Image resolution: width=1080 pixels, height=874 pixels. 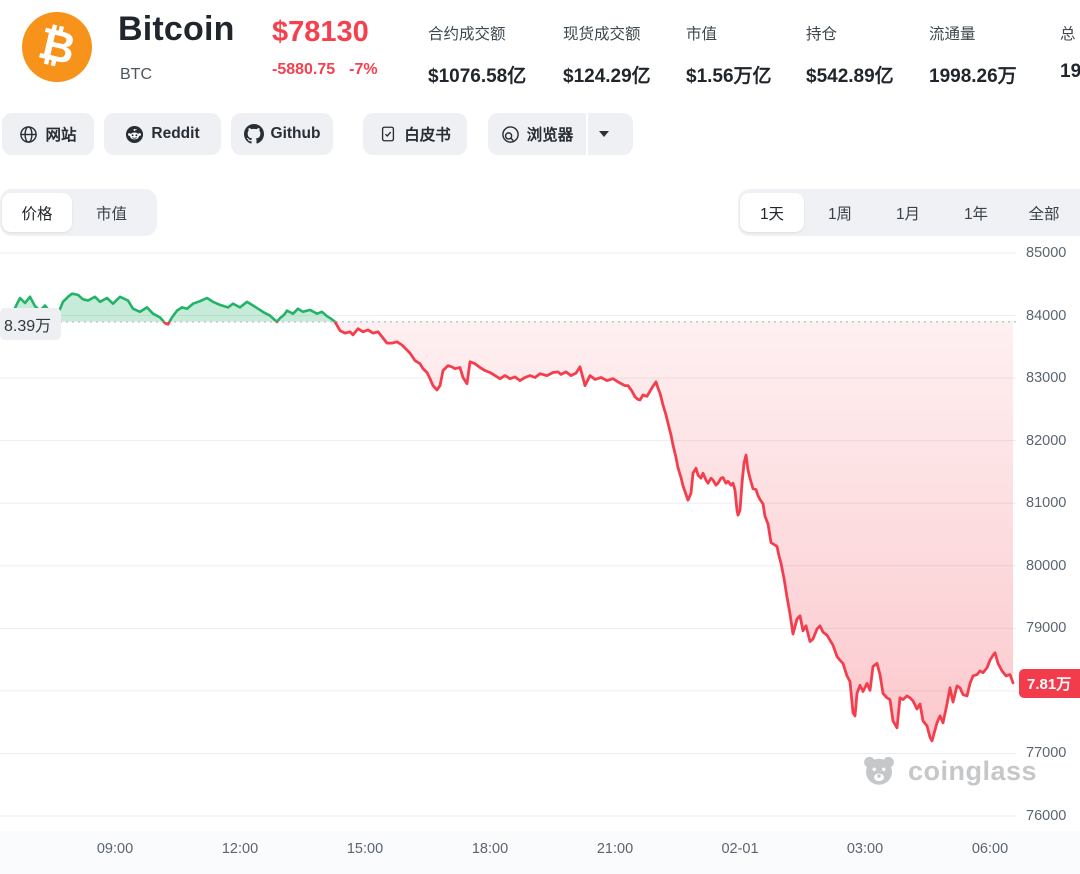 What do you see at coordinates (1046, 565) in the screenshot?
I see `y-axis-label-80000: 80000` at bounding box center [1046, 565].